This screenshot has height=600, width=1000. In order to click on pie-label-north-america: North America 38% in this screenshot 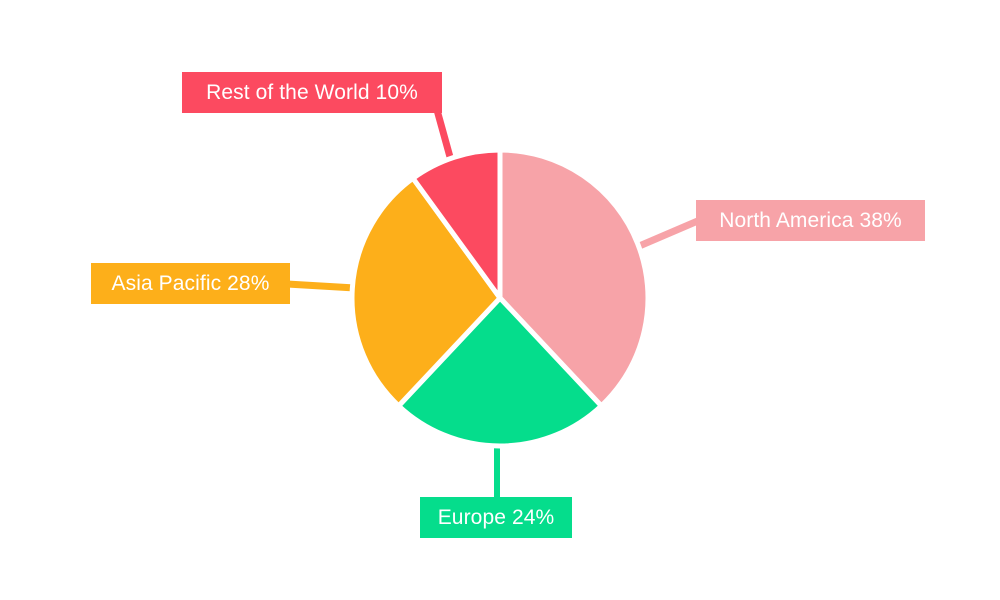, I will do `click(810, 220)`.